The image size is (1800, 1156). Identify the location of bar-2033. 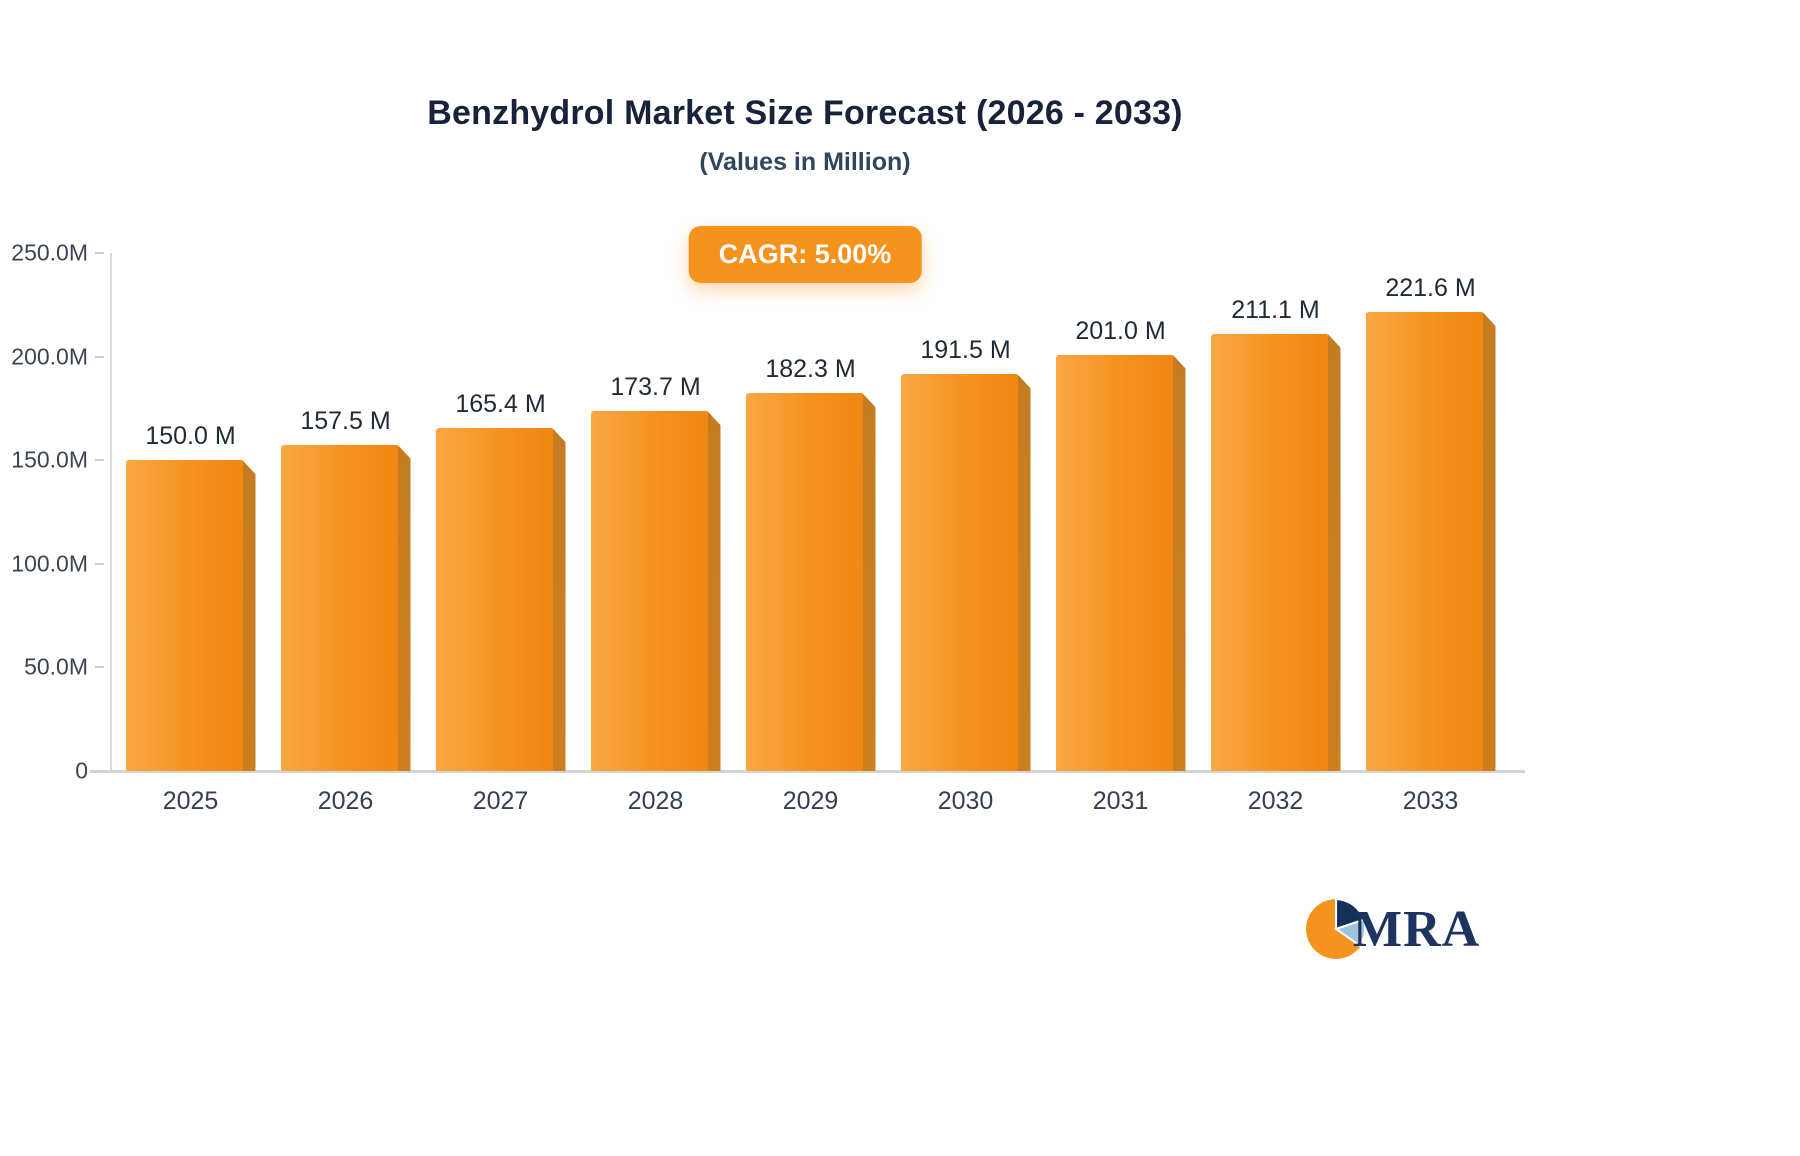
(1430, 541).